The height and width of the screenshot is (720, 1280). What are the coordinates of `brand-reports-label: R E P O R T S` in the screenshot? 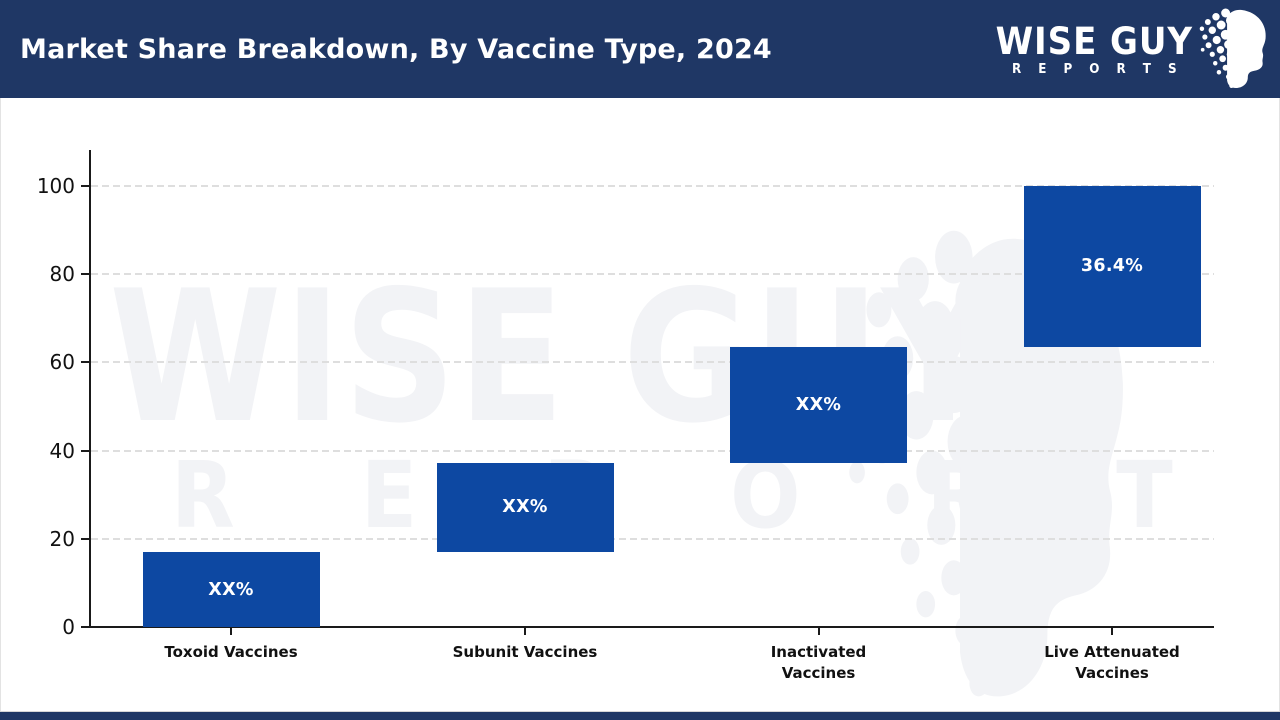 It's located at (1098, 69).